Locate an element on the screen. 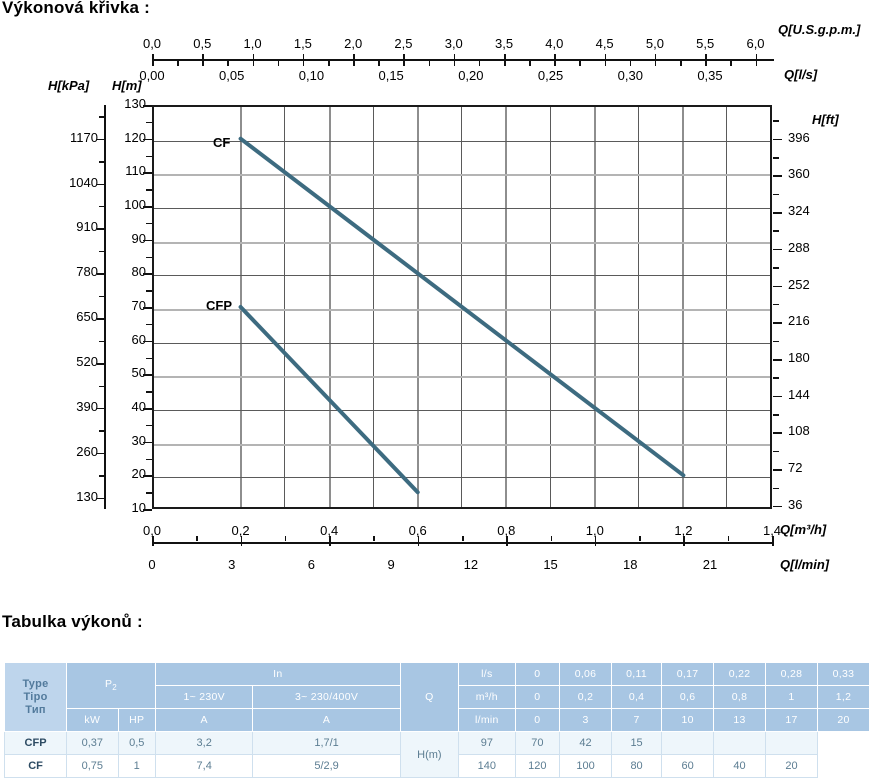 The height and width of the screenshot is (778, 874). header-q-ls-4: 0,22 is located at coordinates (740, 674).